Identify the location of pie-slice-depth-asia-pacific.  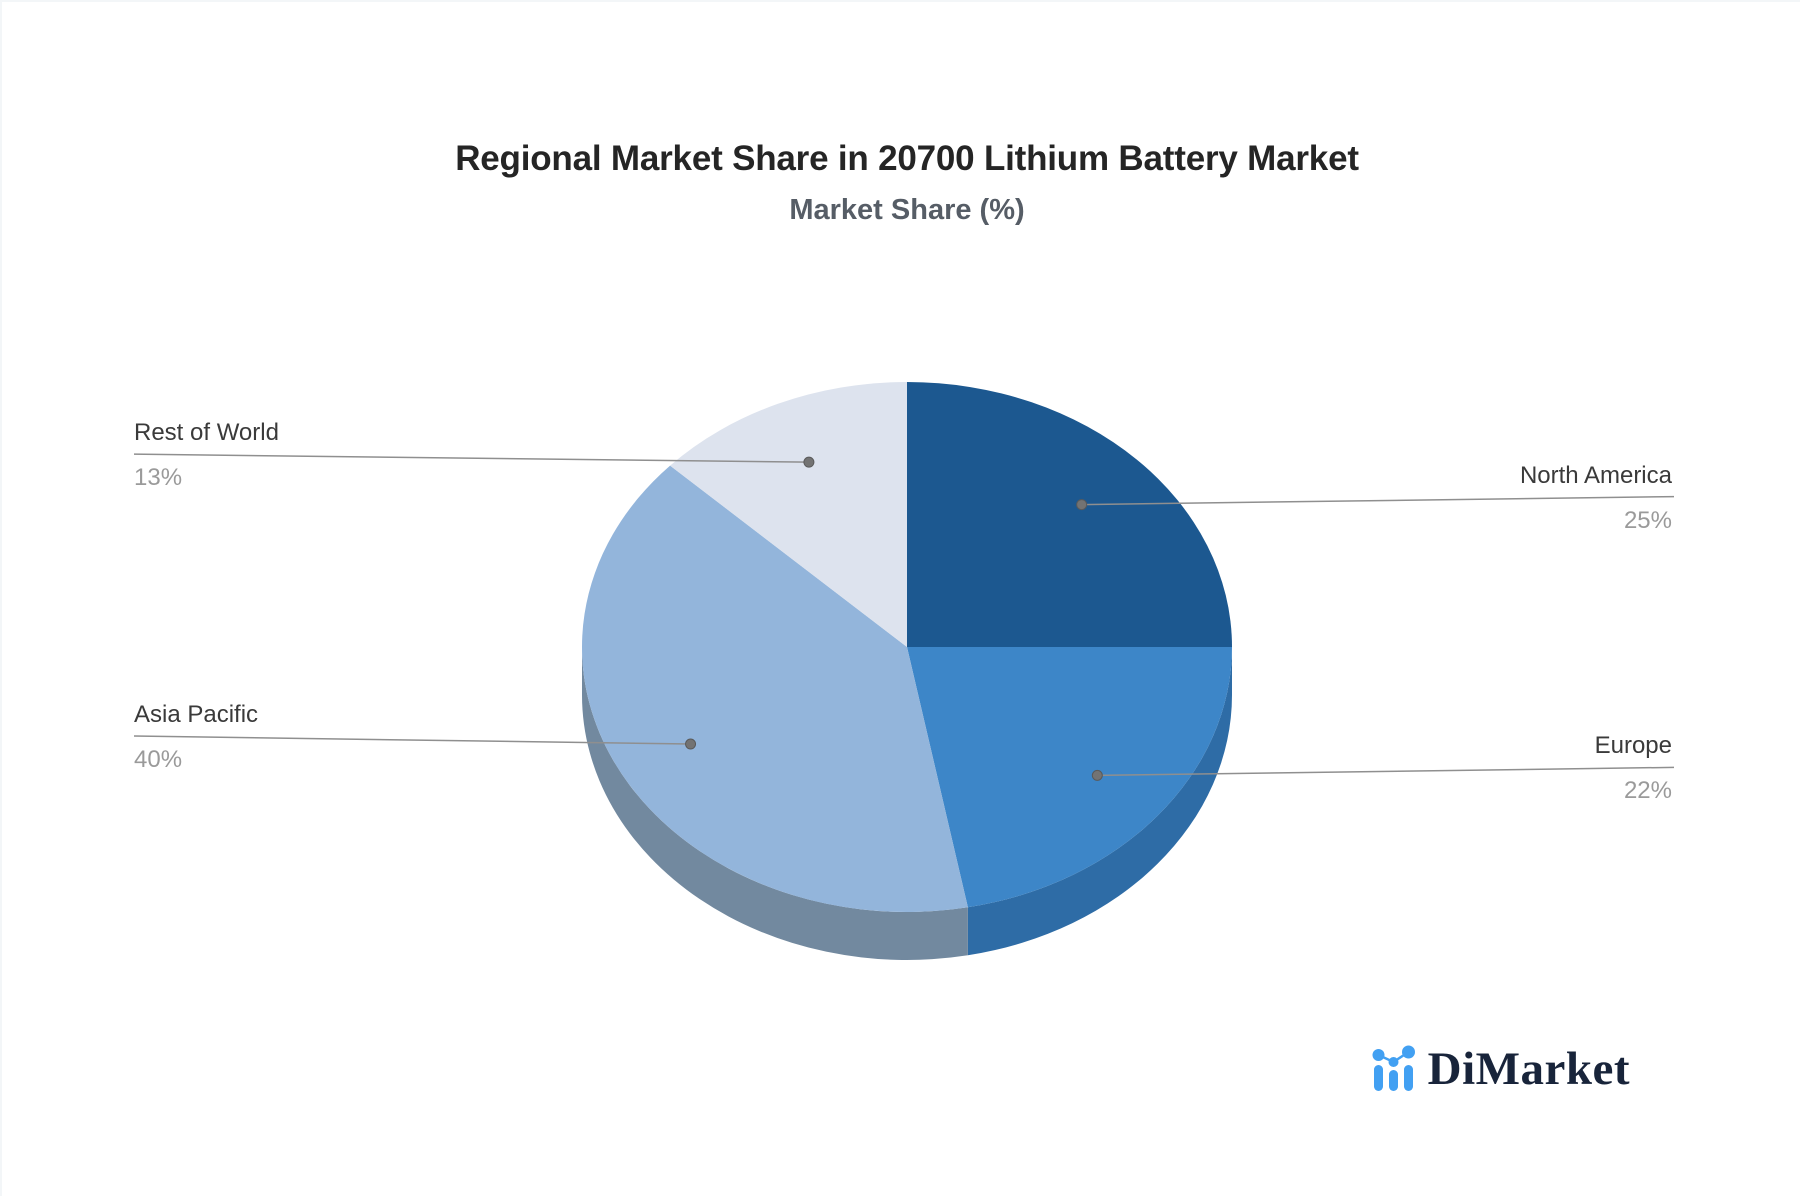
(775, 803).